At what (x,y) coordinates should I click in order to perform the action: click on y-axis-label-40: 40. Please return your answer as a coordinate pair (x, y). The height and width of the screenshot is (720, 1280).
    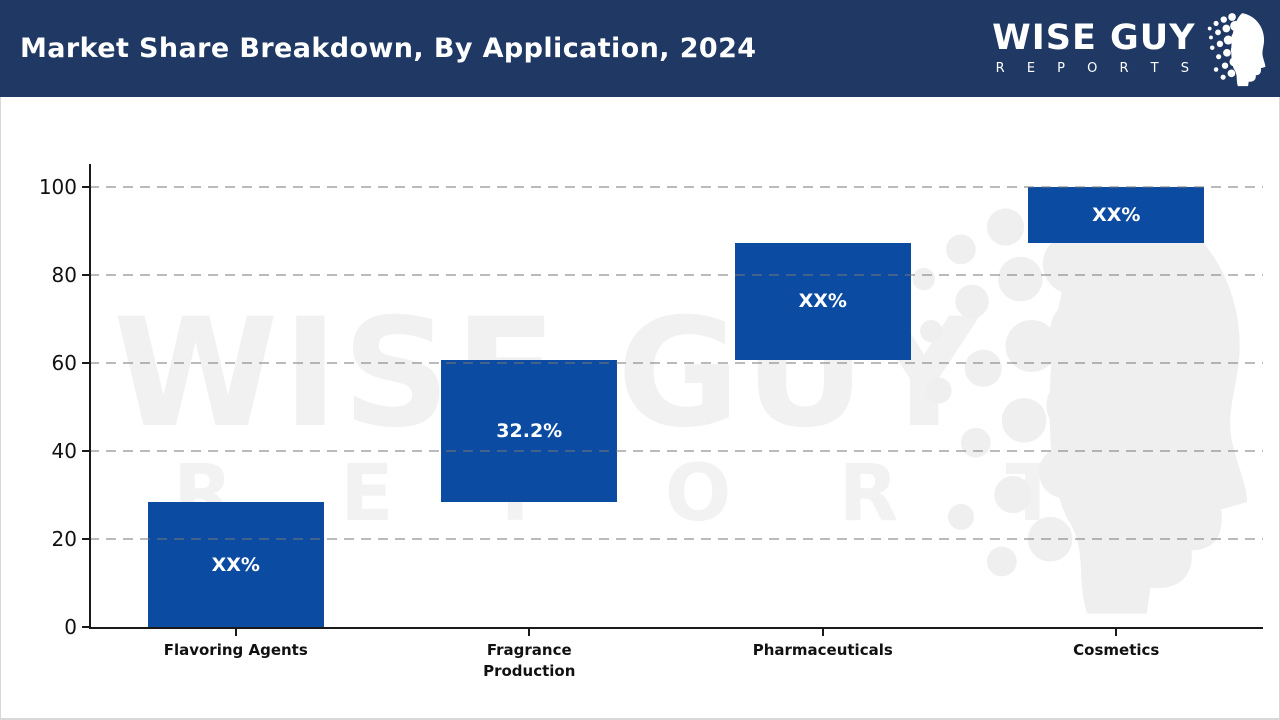
    Looking at the image, I should click on (64, 451).